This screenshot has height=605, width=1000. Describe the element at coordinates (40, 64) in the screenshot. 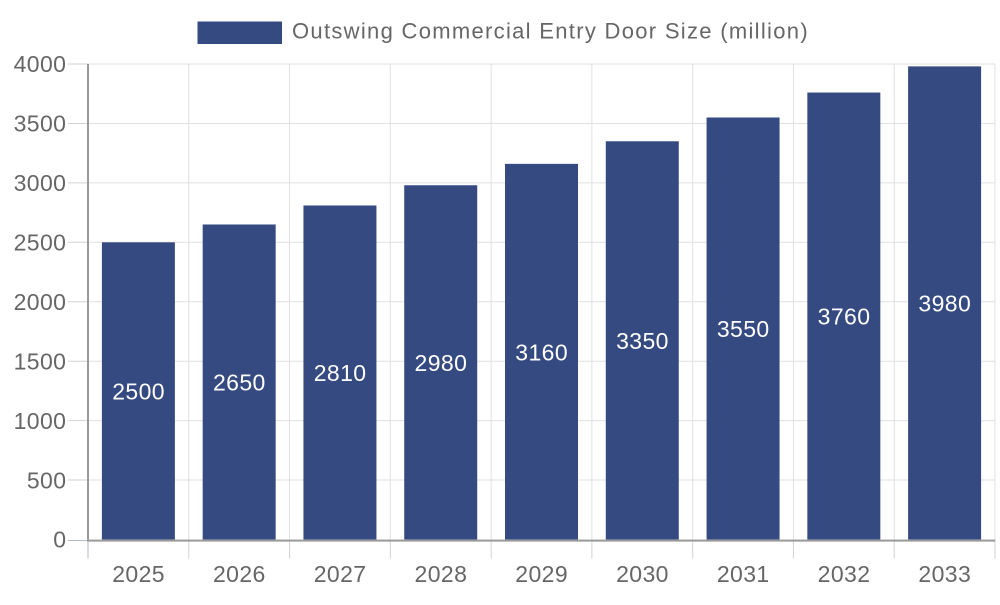

I see `svg-text: 4000` at that location.